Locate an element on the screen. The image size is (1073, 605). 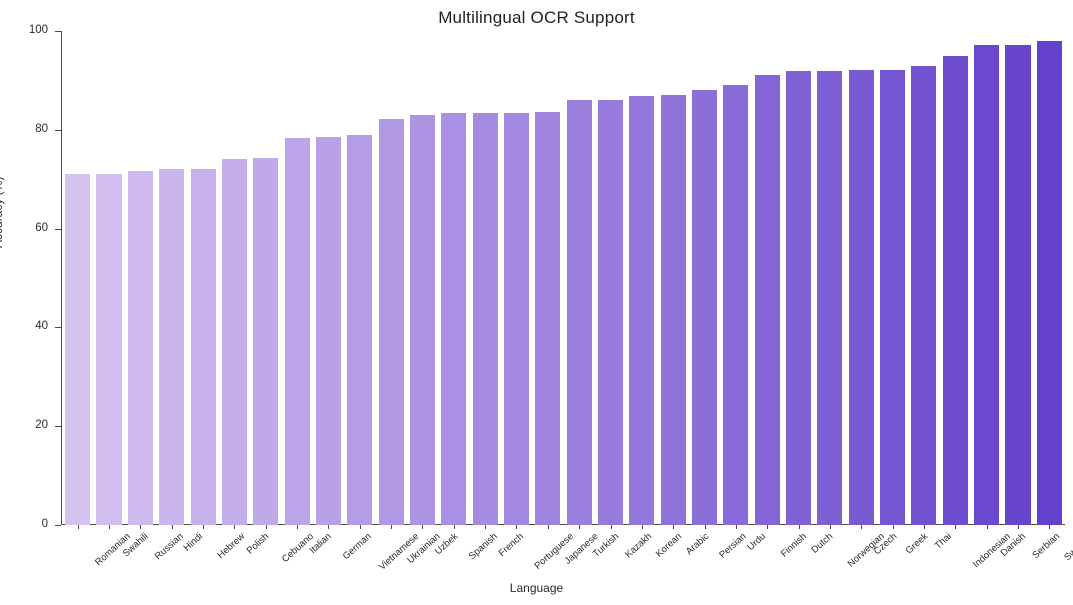
x-tick-label: Greek is located at coordinates (916, 544).